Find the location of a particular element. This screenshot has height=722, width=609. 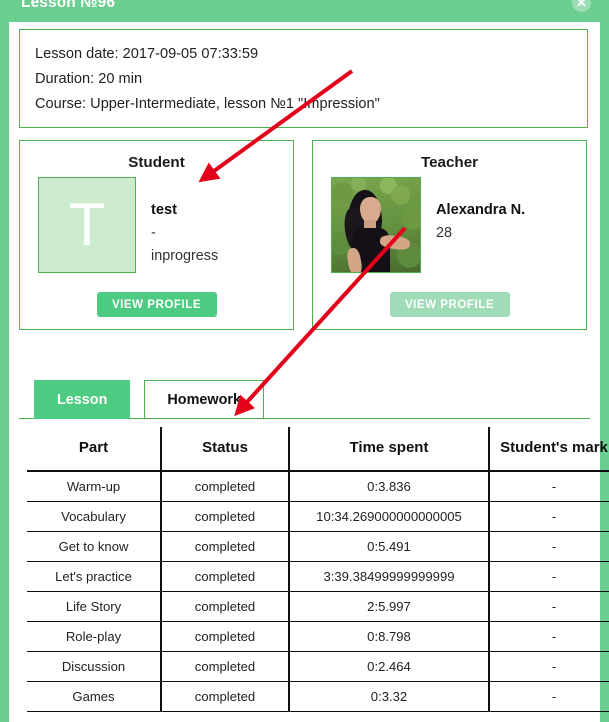

close-icon: ✕ is located at coordinates (581, 6).